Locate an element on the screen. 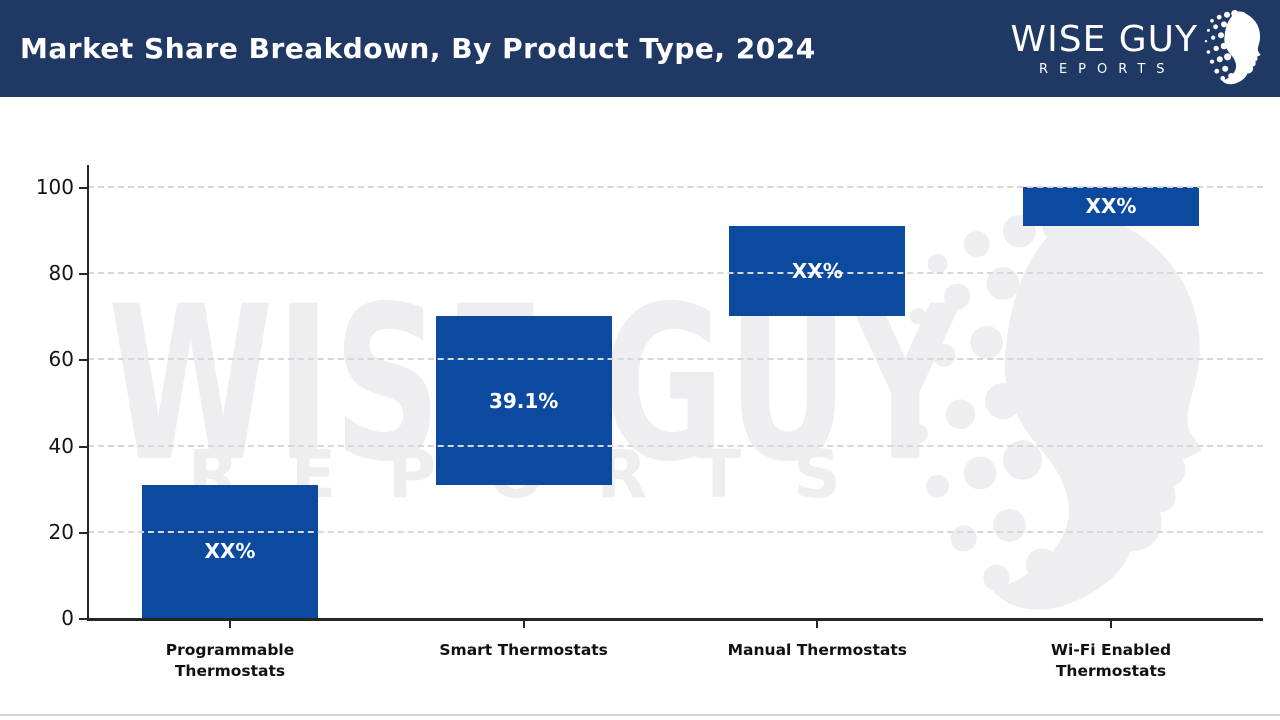  logo-text: WISE GUY REPORTS is located at coordinates (1104, 48).